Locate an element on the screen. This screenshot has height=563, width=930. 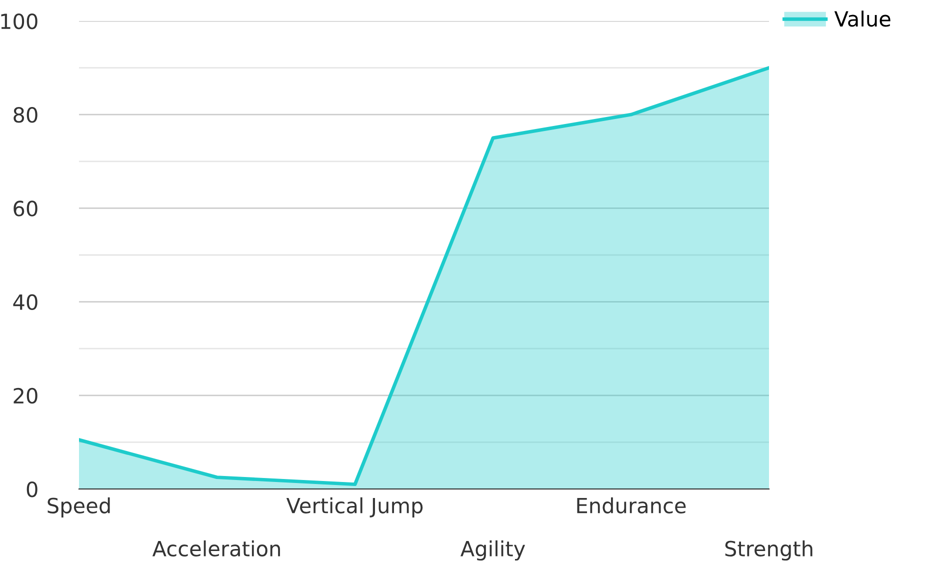
y-tick-label: 40 is located at coordinates (25, 302).